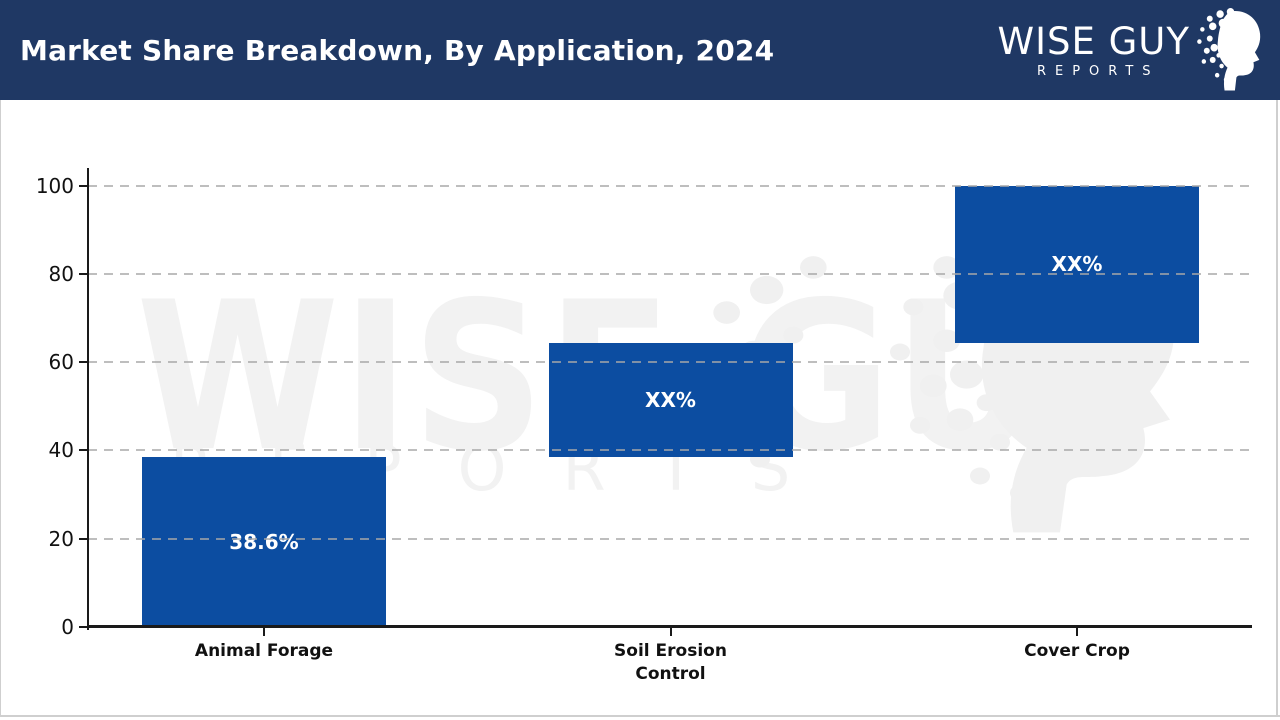  What do you see at coordinates (670, 673) in the screenshot?
I see `category-label-line: Control` at bounding box center [670, 673].